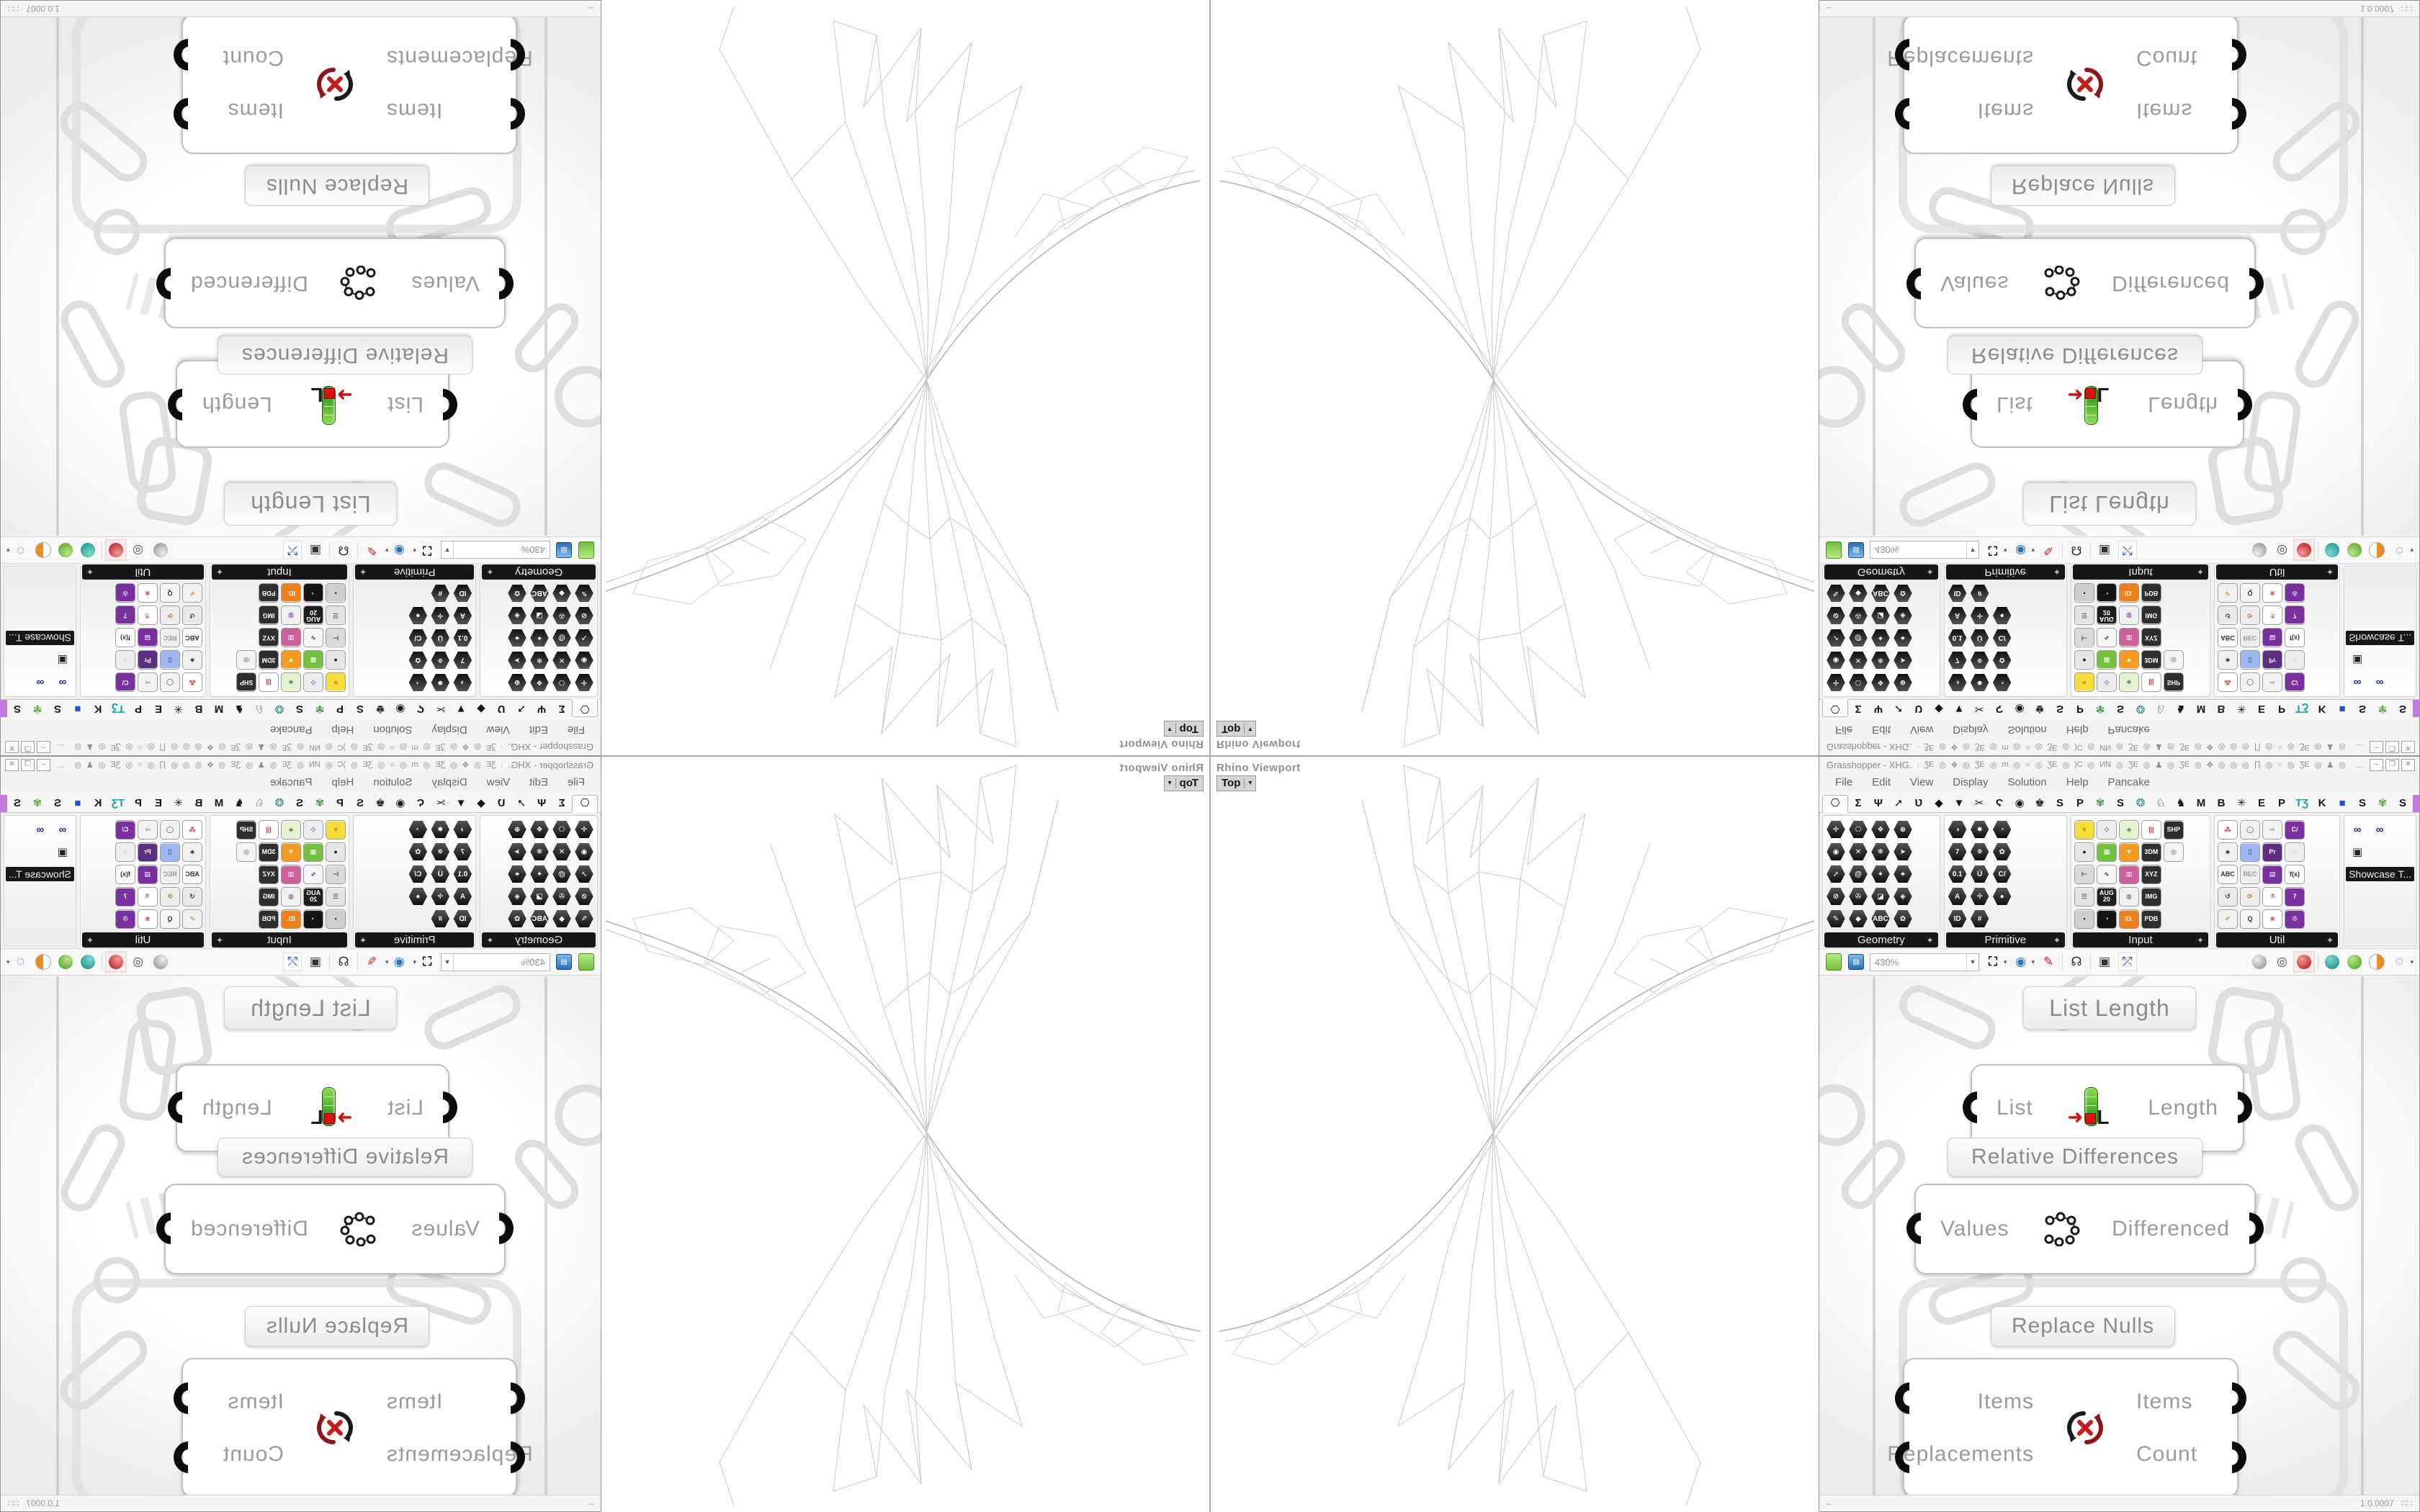 The height and width of the screenshot is (1512, 2420). I want to click on component-icon: ◑, so click(1957, 682).